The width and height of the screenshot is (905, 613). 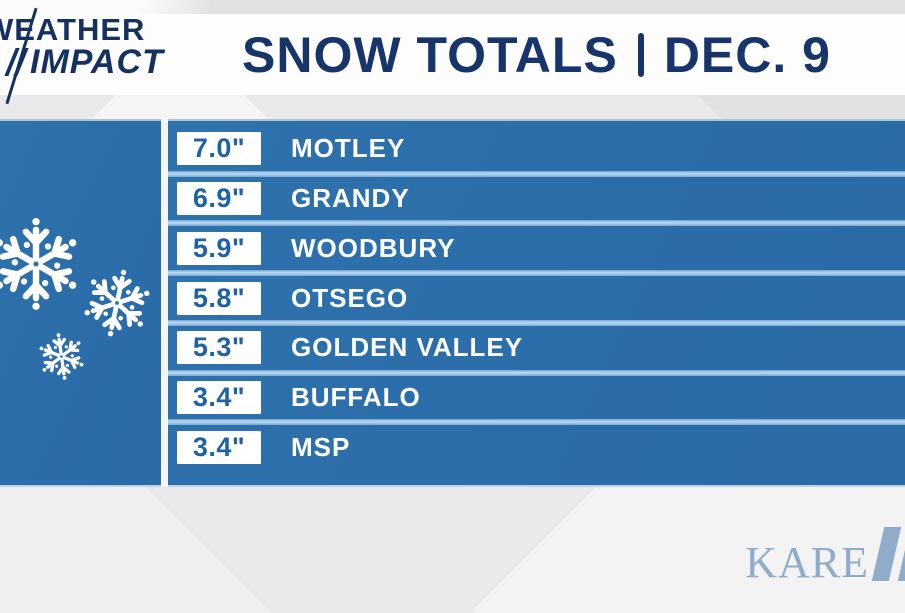 I want to click on panel-divider, so click(x=164, y=303).